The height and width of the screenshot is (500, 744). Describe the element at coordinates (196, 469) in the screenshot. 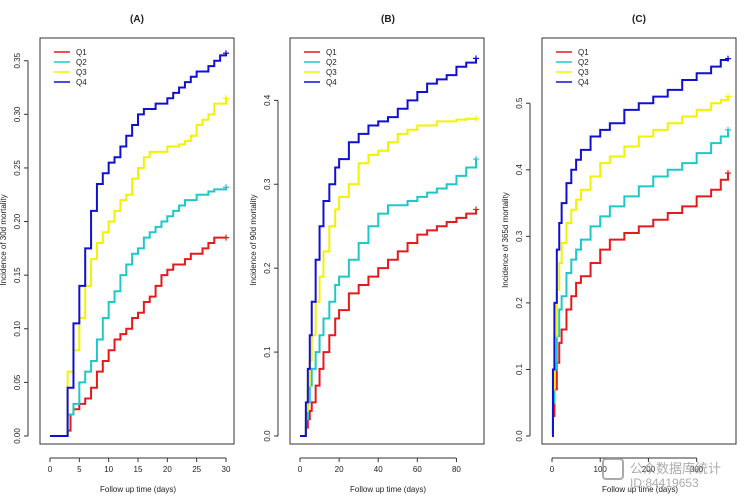

I see `x-tick-label: 25` at that location.